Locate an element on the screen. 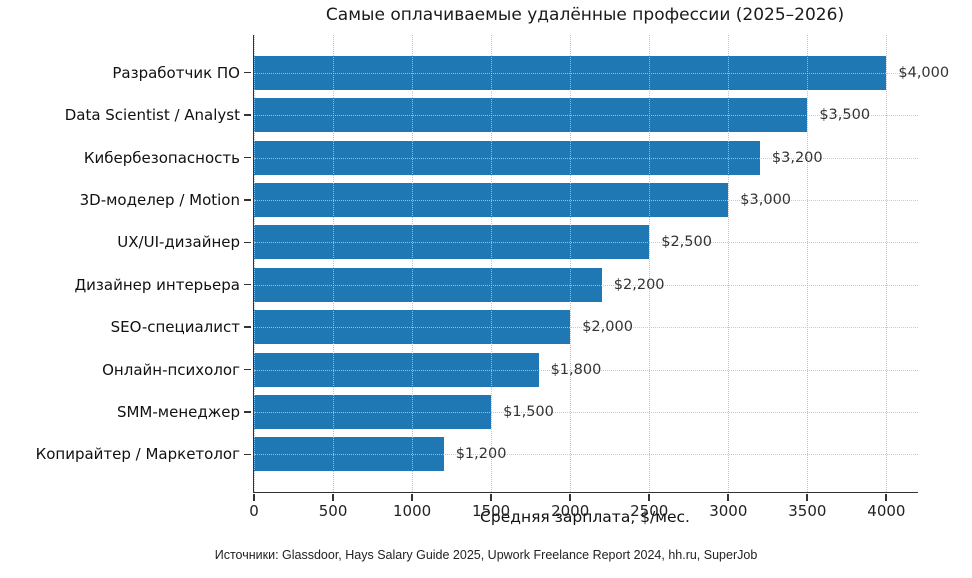 This screenshot has width=972, height=578. value-label: $2,000 is located at coordinates (607, 327).